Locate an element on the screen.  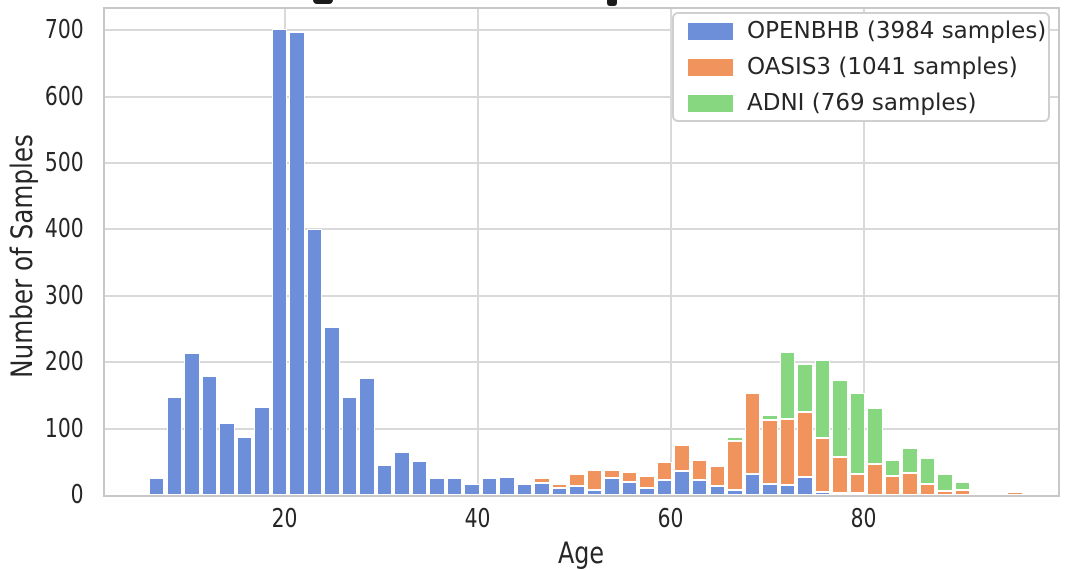
legend-item: OASIS3 (1041 samples) is located at coordinates (861, 66).